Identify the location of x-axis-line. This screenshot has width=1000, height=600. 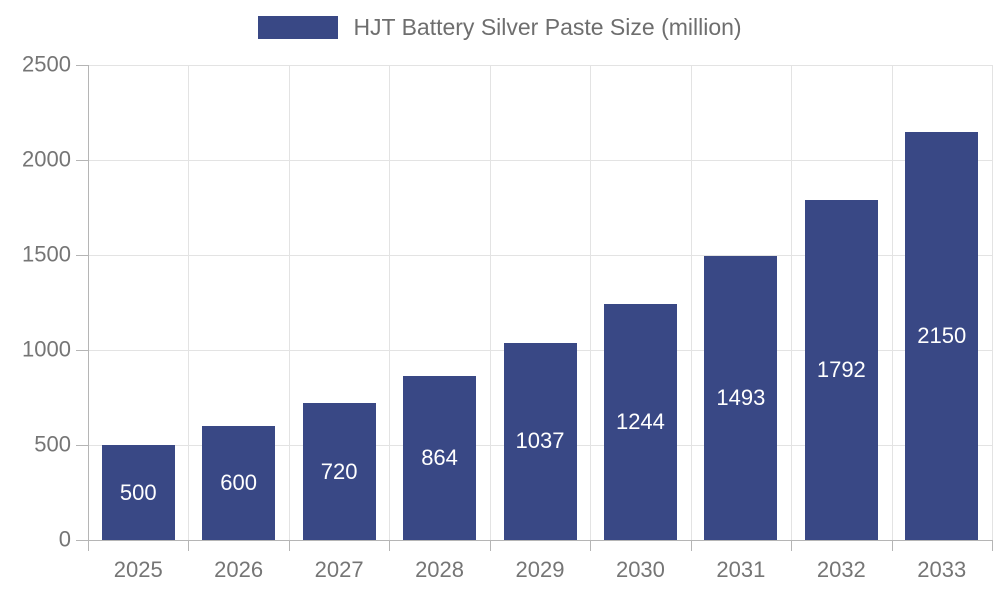
(540, 540).